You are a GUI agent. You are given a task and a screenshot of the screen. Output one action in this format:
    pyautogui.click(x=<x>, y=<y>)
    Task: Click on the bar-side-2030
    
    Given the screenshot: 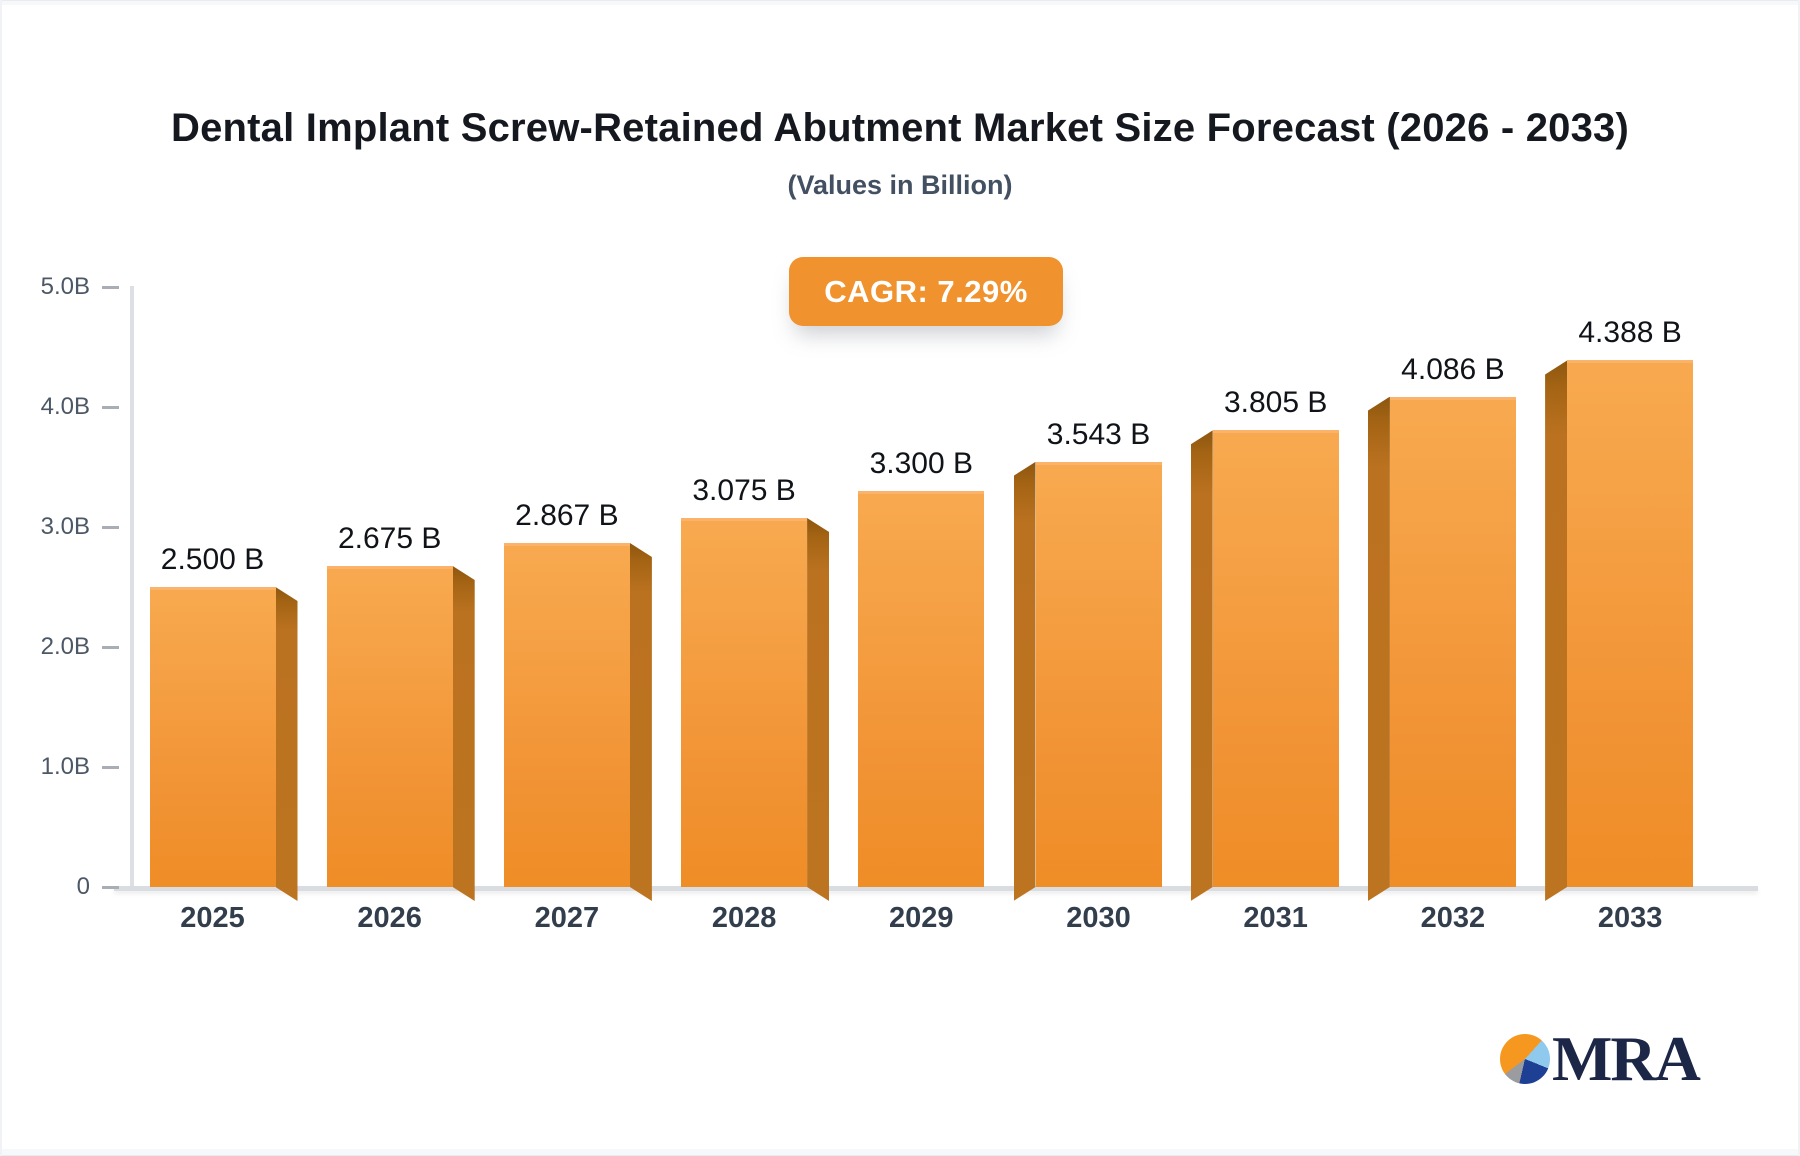 What is the action you would take?
    pyautogui.click(x=1025, y=681)
    